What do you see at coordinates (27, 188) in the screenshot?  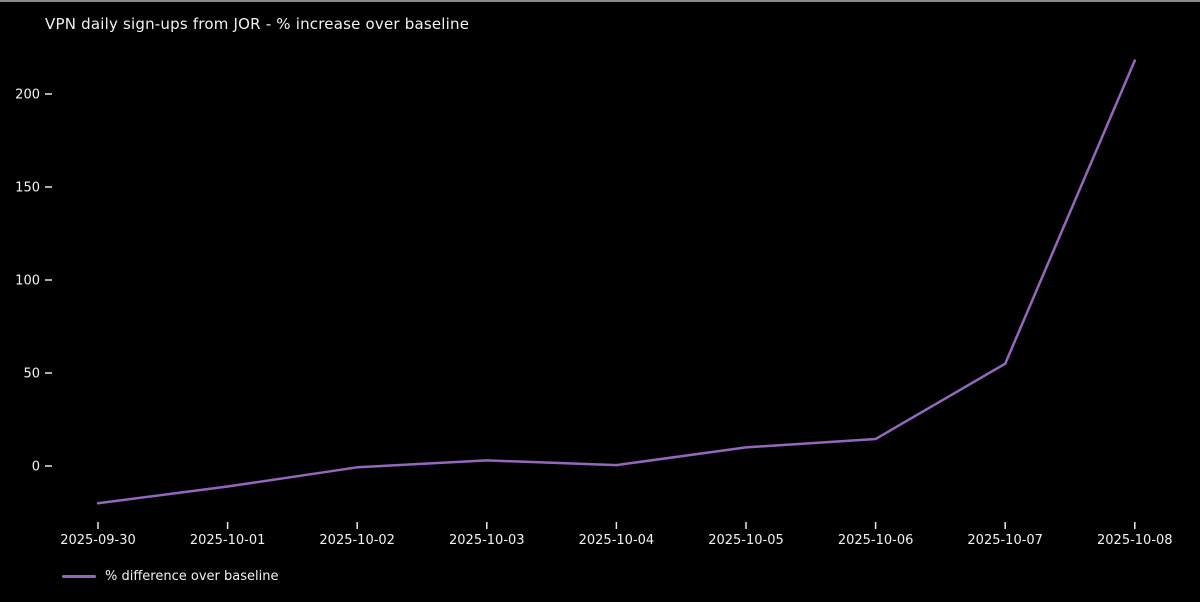 I see `y-tick-label: 150` at bounding box center [27, 188].